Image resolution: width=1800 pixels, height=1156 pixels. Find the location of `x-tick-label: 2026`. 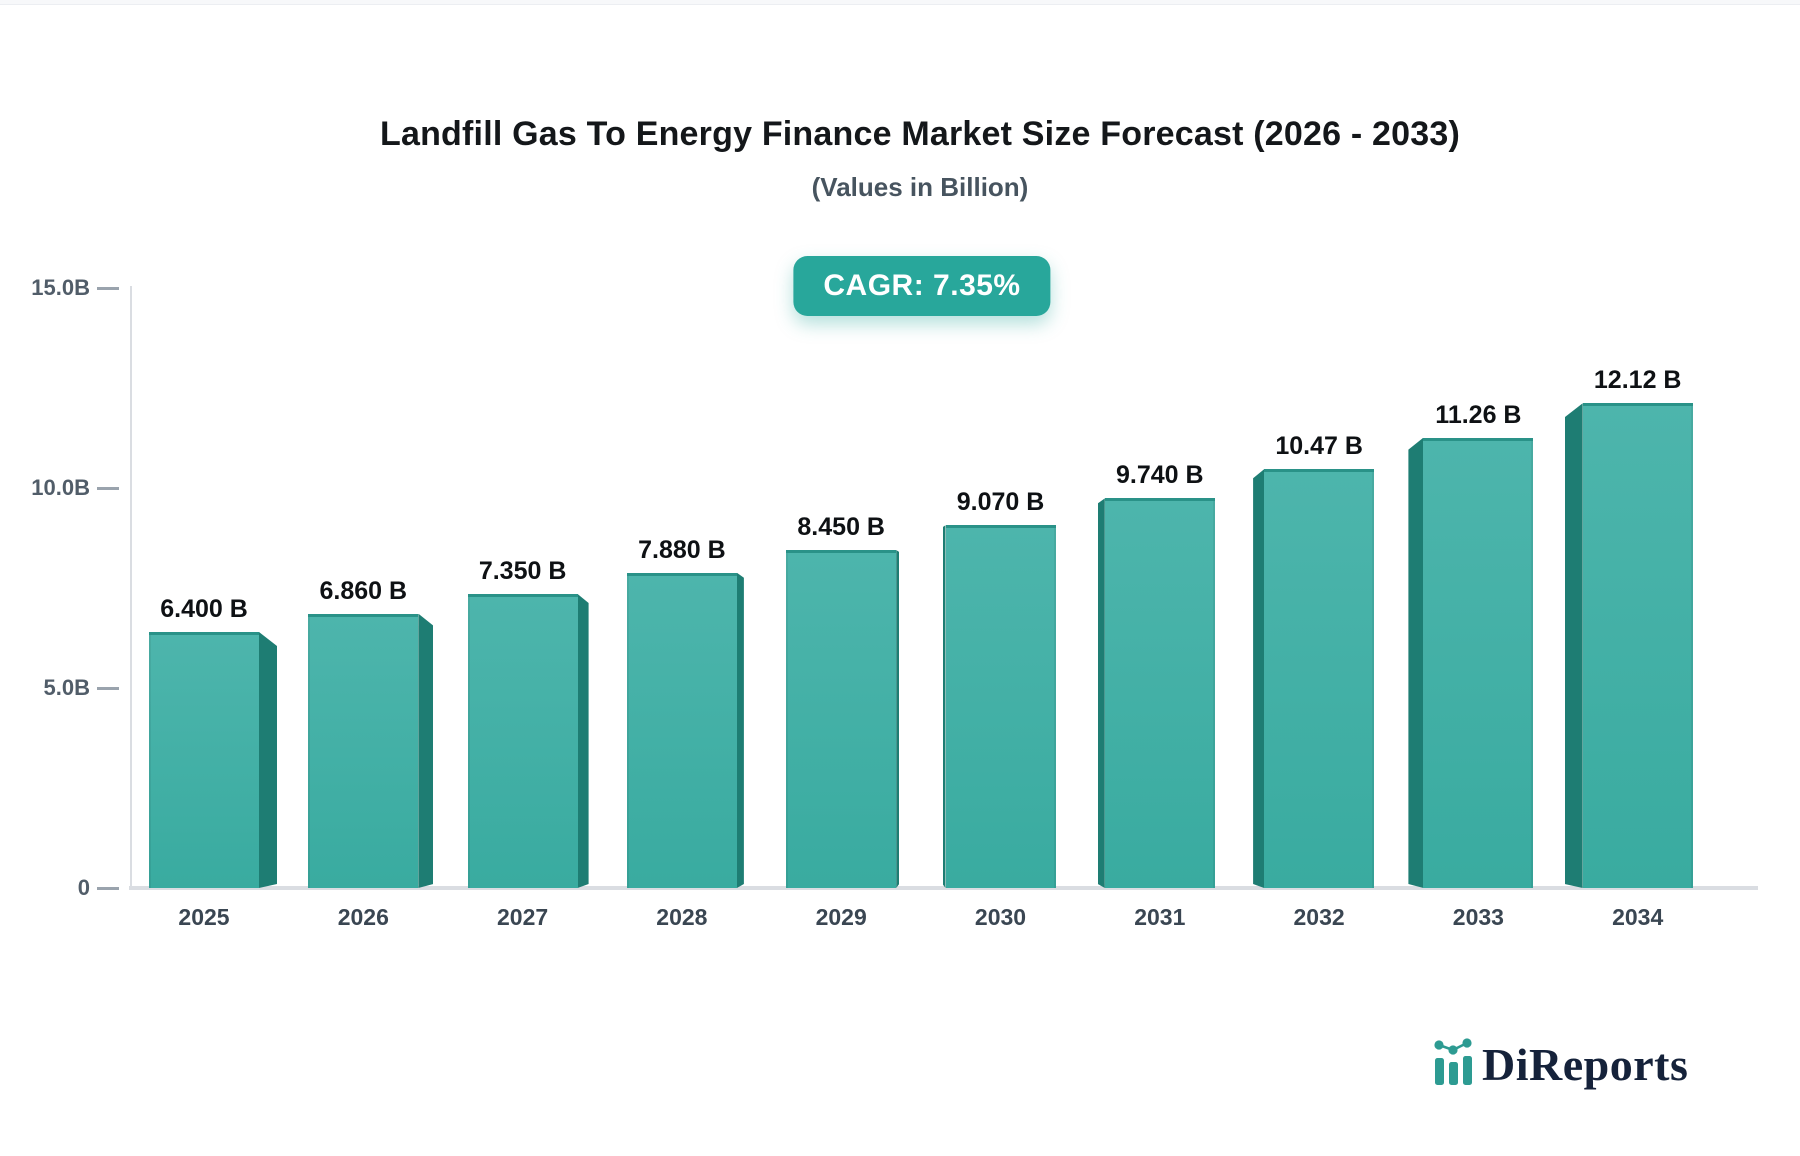

x-tick-label: 2026 is located at coordinates (363, 917).